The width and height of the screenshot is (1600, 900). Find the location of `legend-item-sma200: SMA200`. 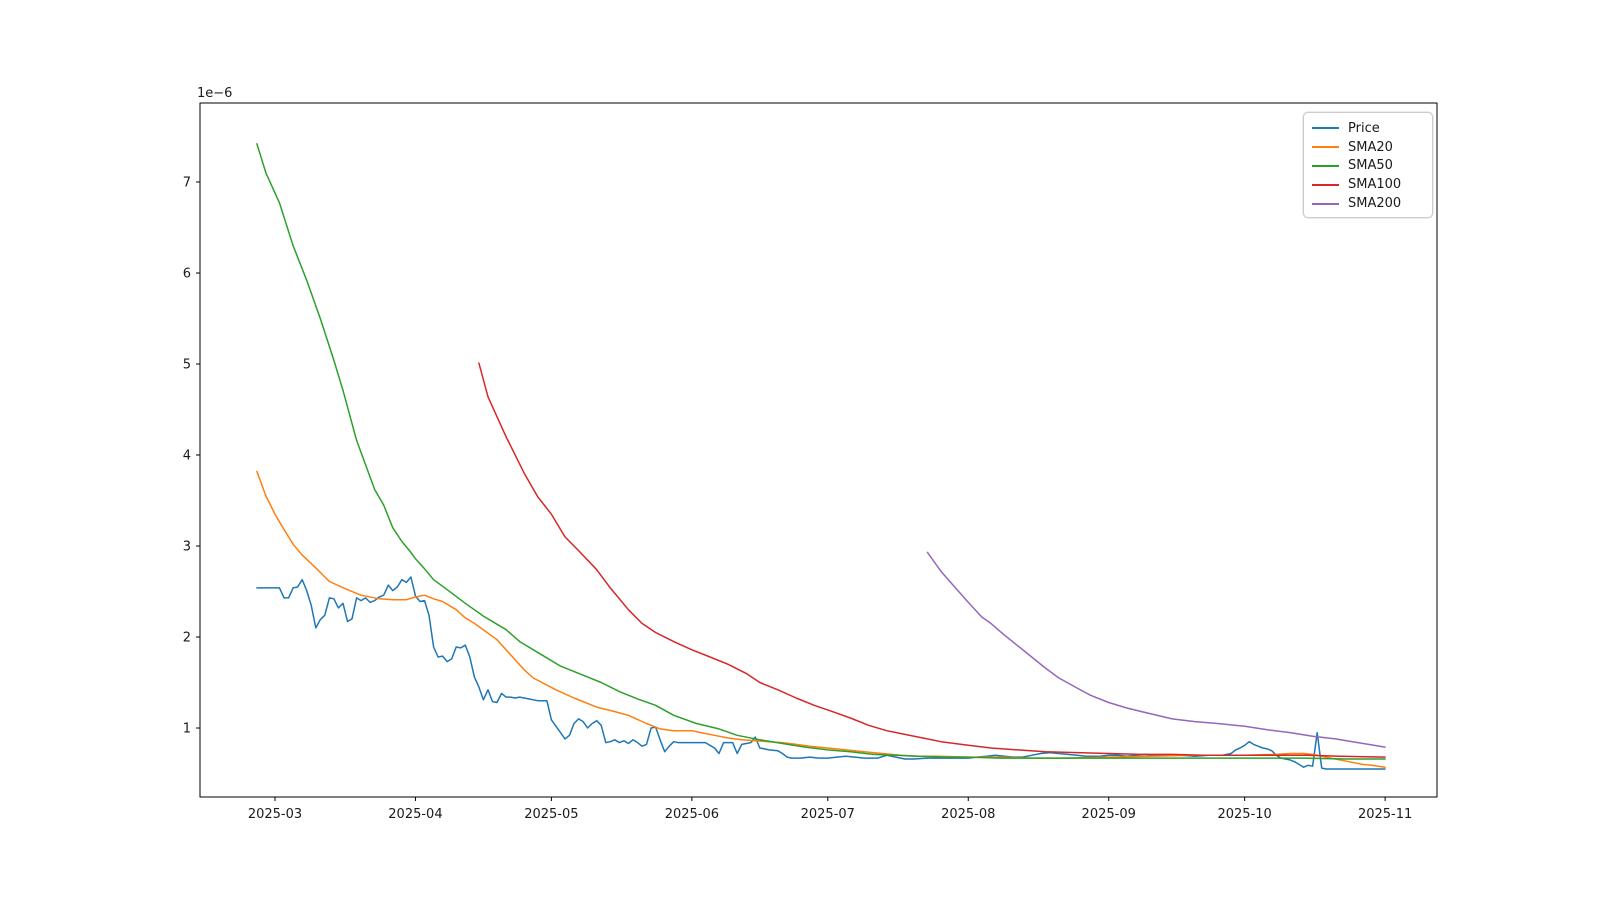

legend-item-sma200: SMA200 is located at coordinates (1368, 203).